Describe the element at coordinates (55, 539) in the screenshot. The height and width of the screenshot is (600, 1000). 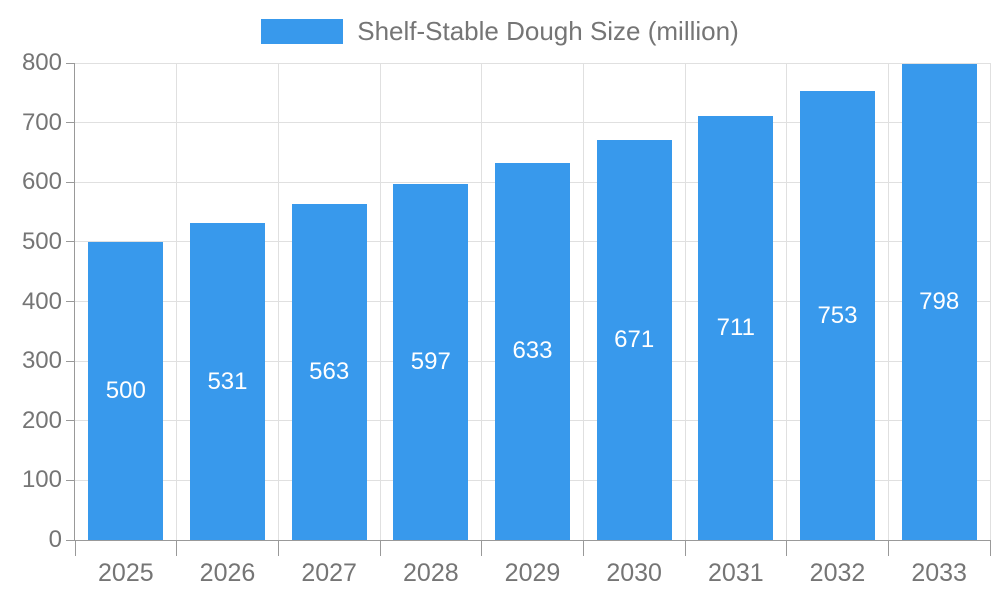
I see `y-axis-label: 0` at that location.